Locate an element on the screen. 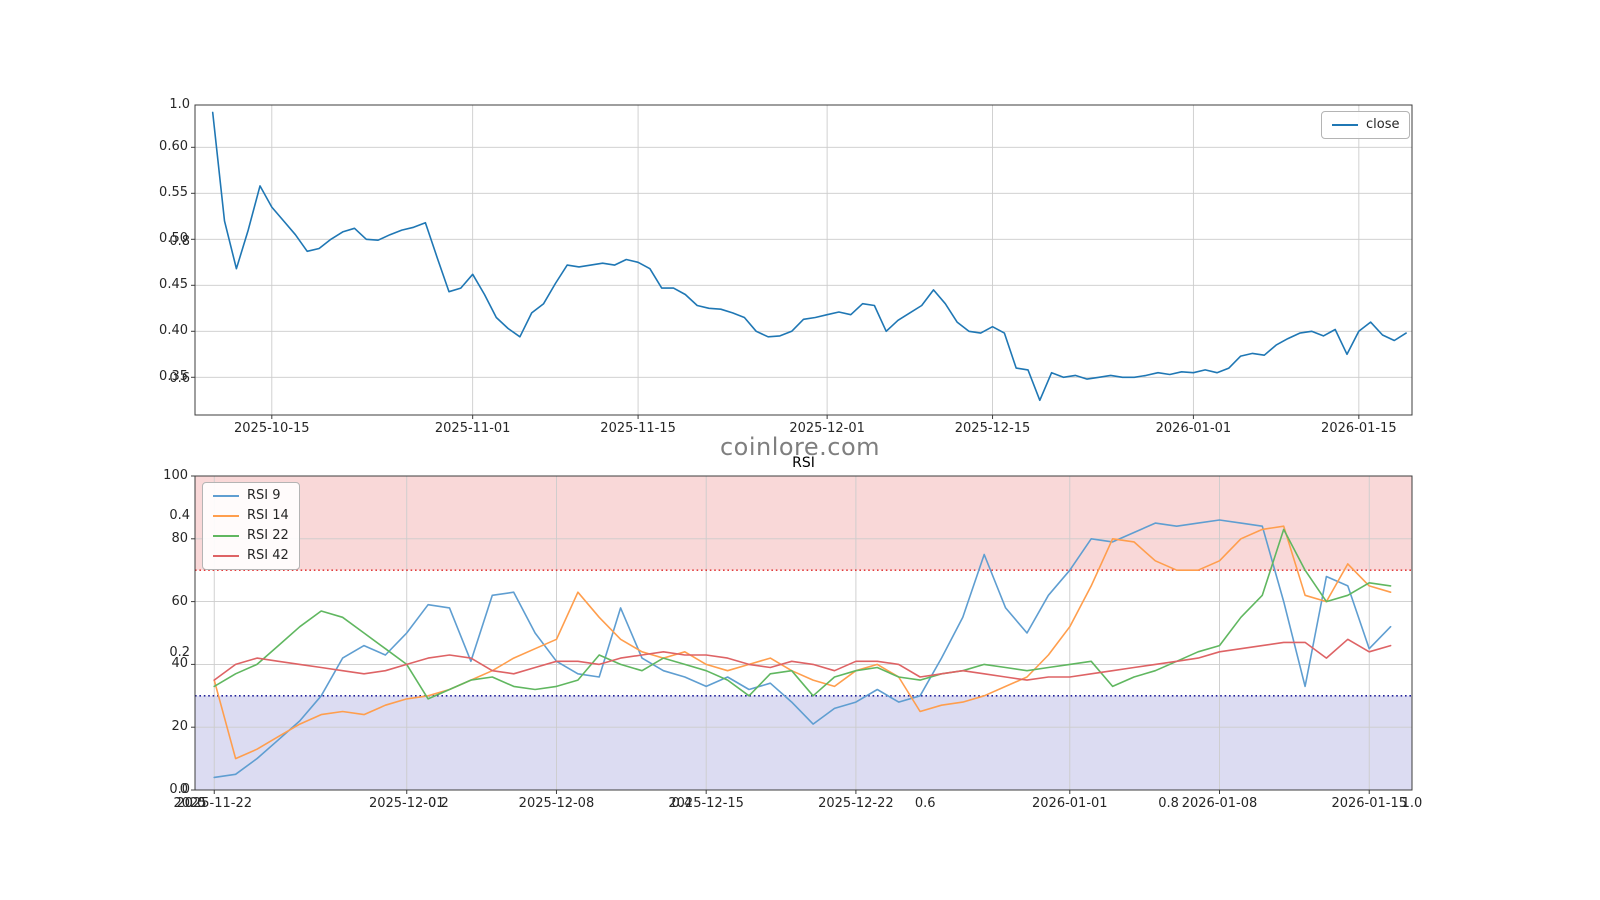  rsi14-legend-label: RSI 14 is located at coordinates (268, 515).